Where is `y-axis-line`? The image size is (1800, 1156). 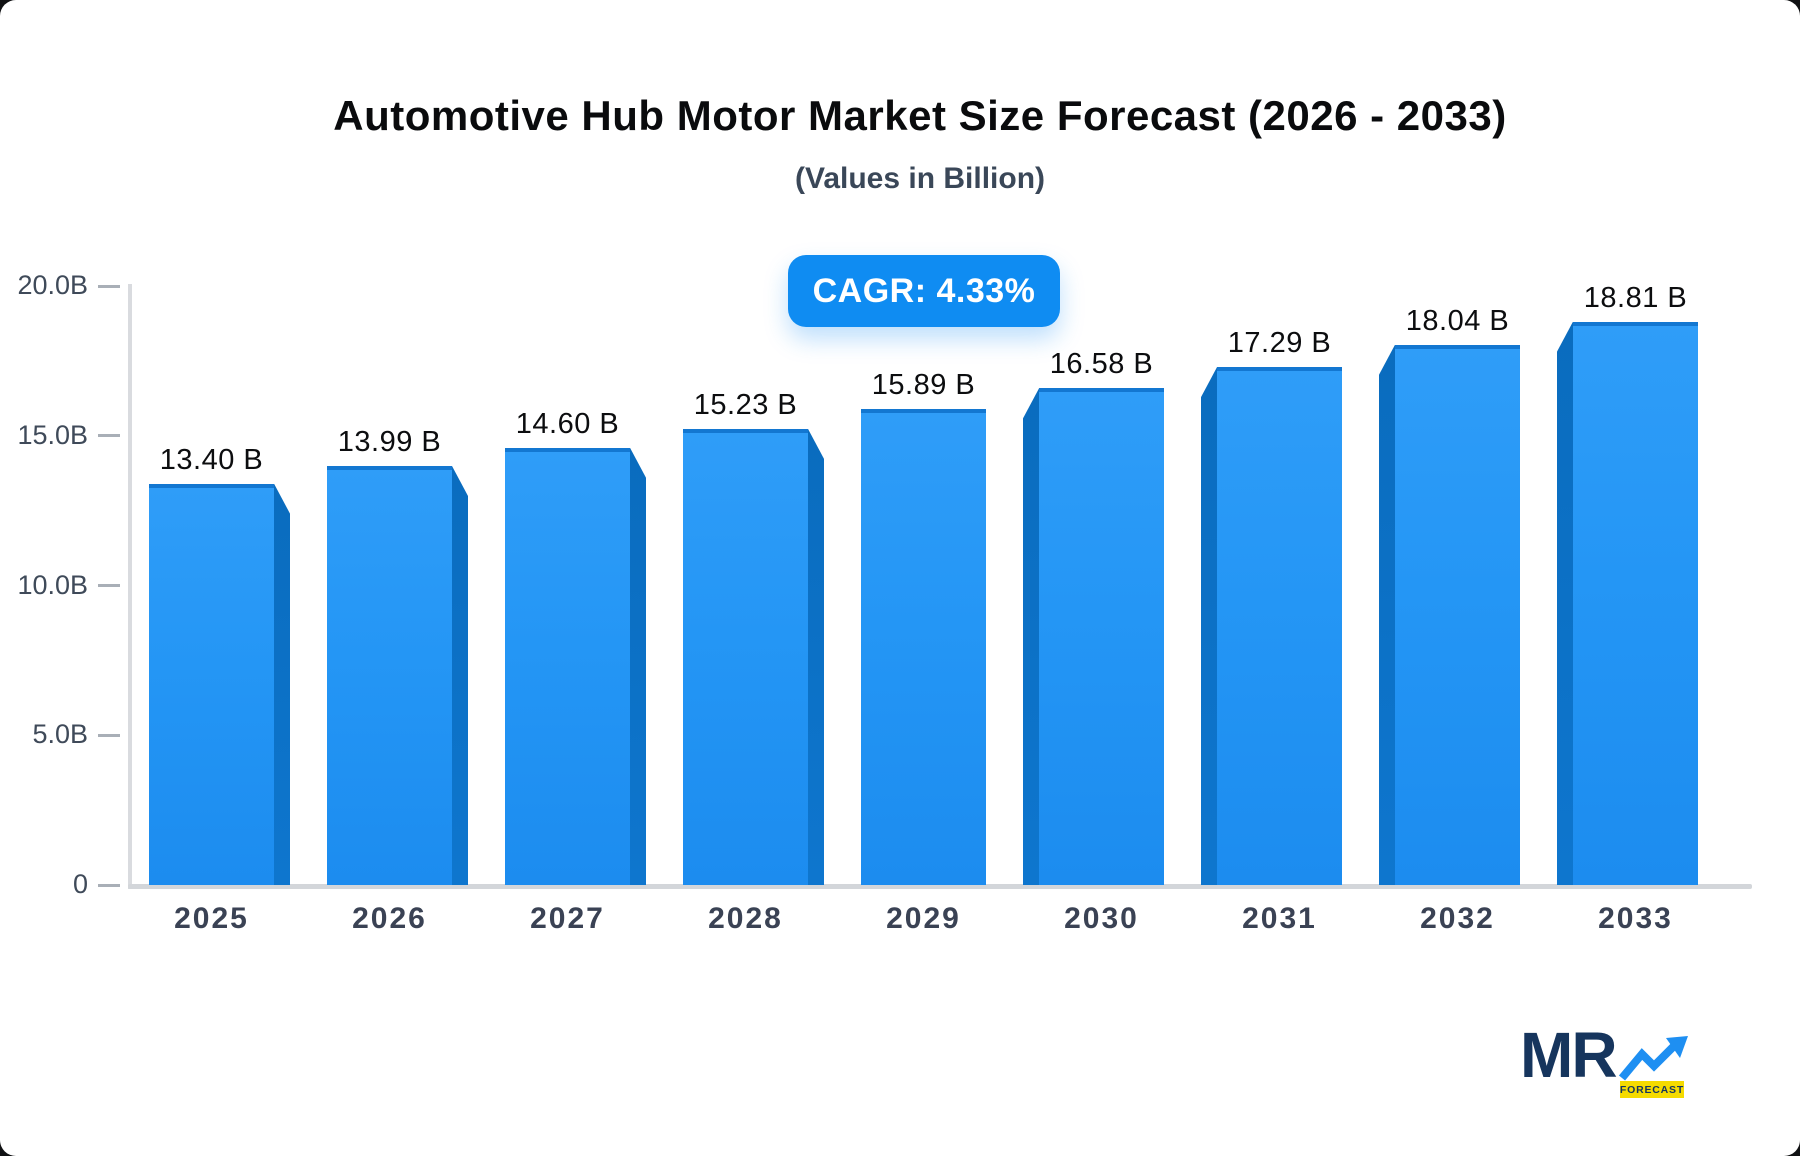
y-axis-line is located at coordinates (130, 586).